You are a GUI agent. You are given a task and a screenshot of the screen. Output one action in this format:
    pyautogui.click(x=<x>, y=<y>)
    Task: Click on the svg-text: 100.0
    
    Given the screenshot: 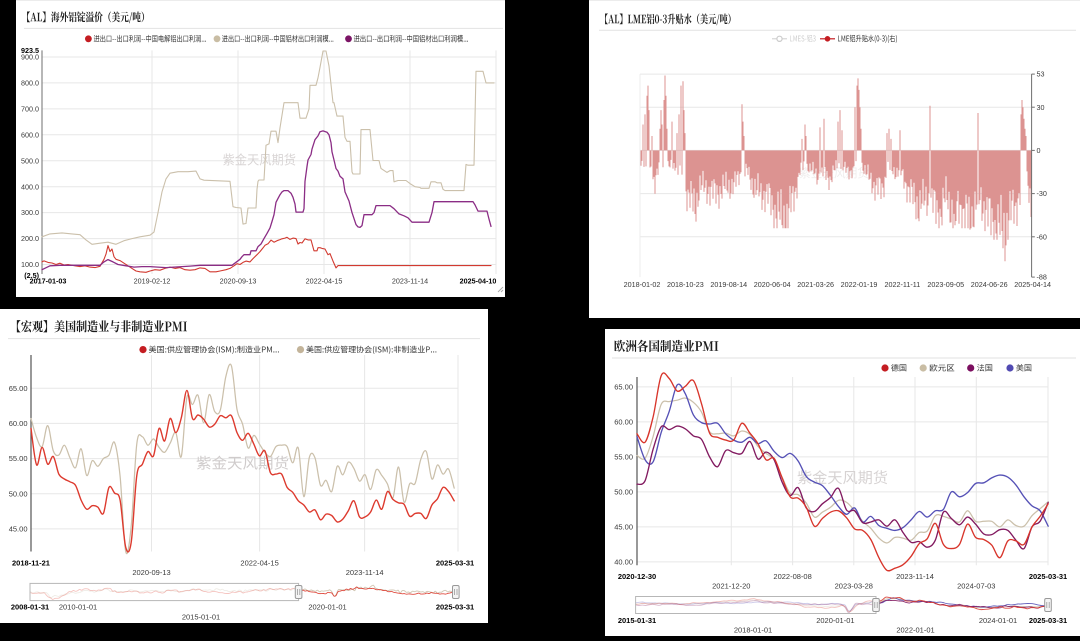 What is the action you would take?
    pyautogui.click(x=30, y=264)
    